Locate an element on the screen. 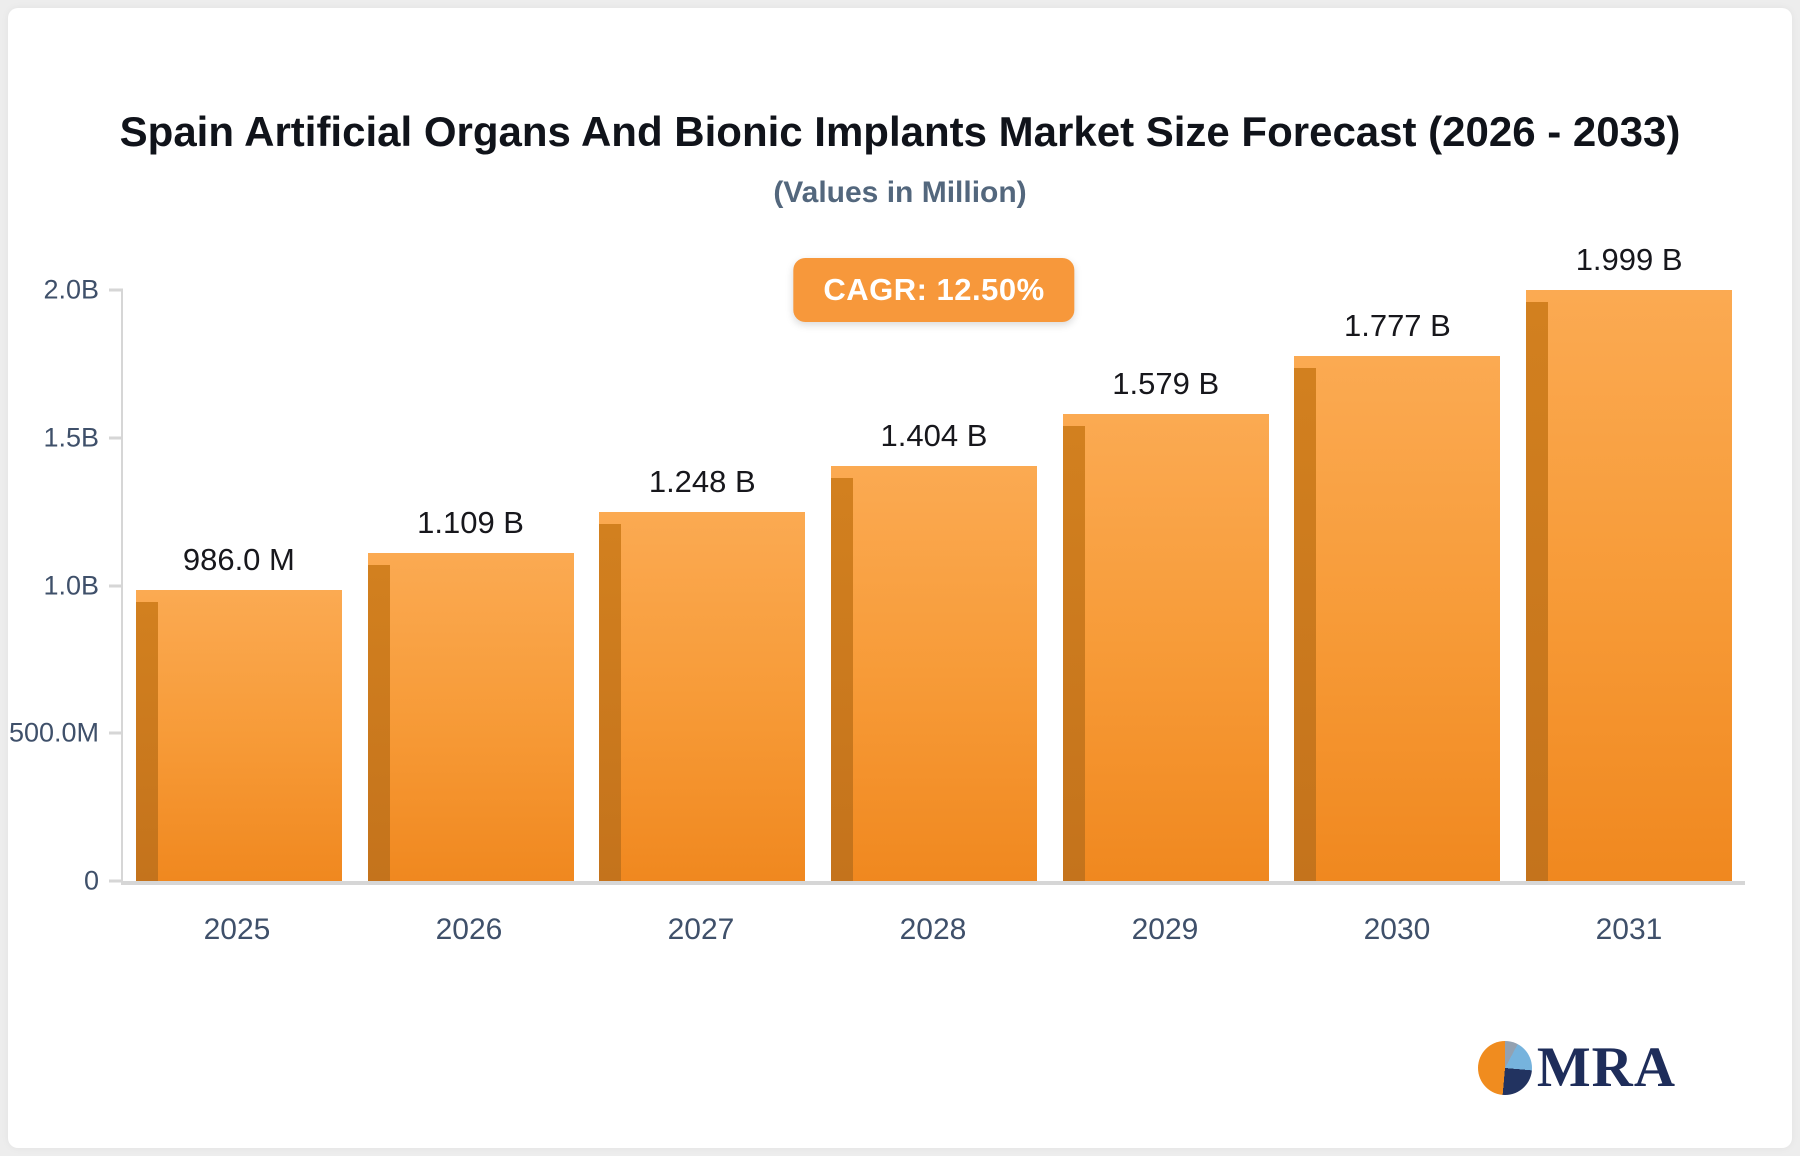 The height and width of the screenshot is (1156, 1800). bar-column: 1.579 B is located at coordinates (1166, 585).